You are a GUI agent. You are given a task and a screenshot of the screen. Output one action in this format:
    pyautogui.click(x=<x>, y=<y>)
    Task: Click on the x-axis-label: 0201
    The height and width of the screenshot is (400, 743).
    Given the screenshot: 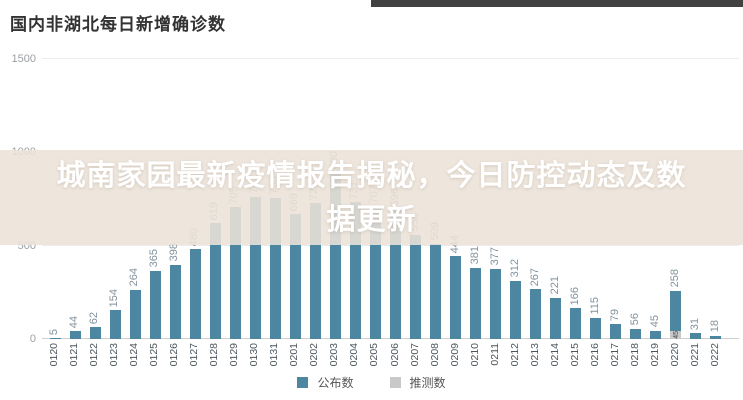 What is the action you would take?
    pyautogui.click(x=294, y=355)
    